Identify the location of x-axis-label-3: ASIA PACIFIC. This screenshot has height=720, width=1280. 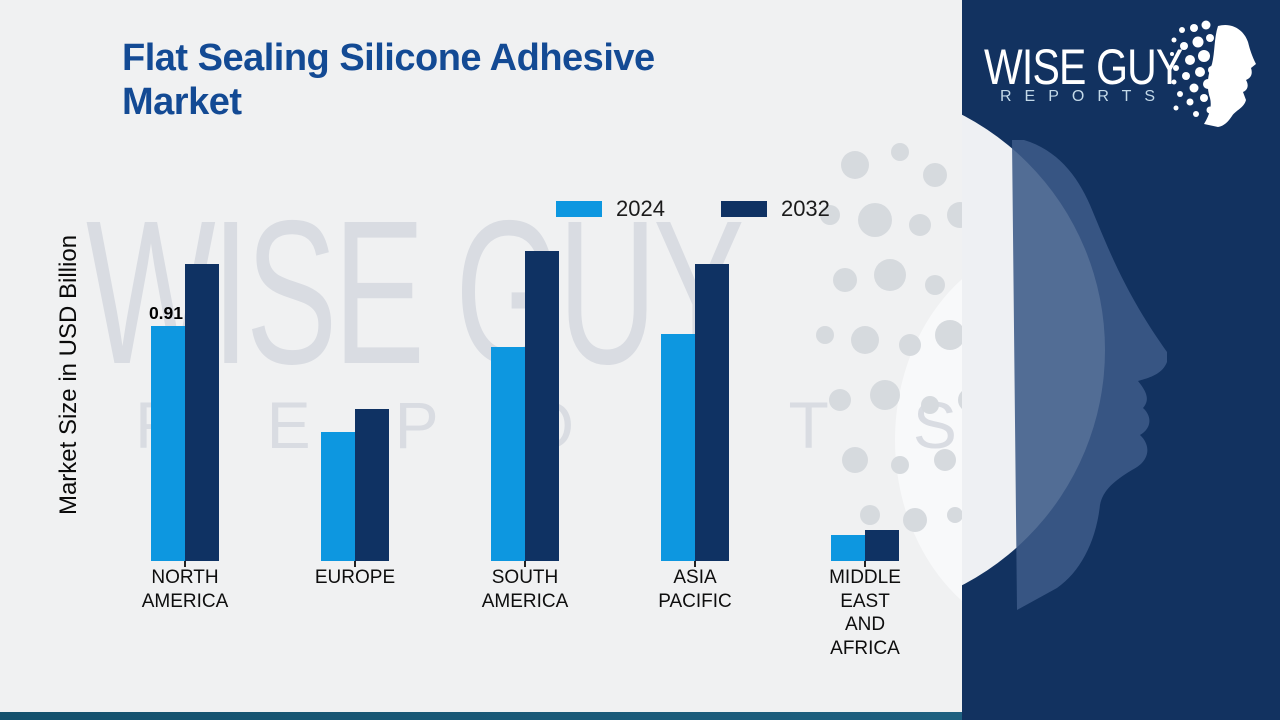
(695, 589).